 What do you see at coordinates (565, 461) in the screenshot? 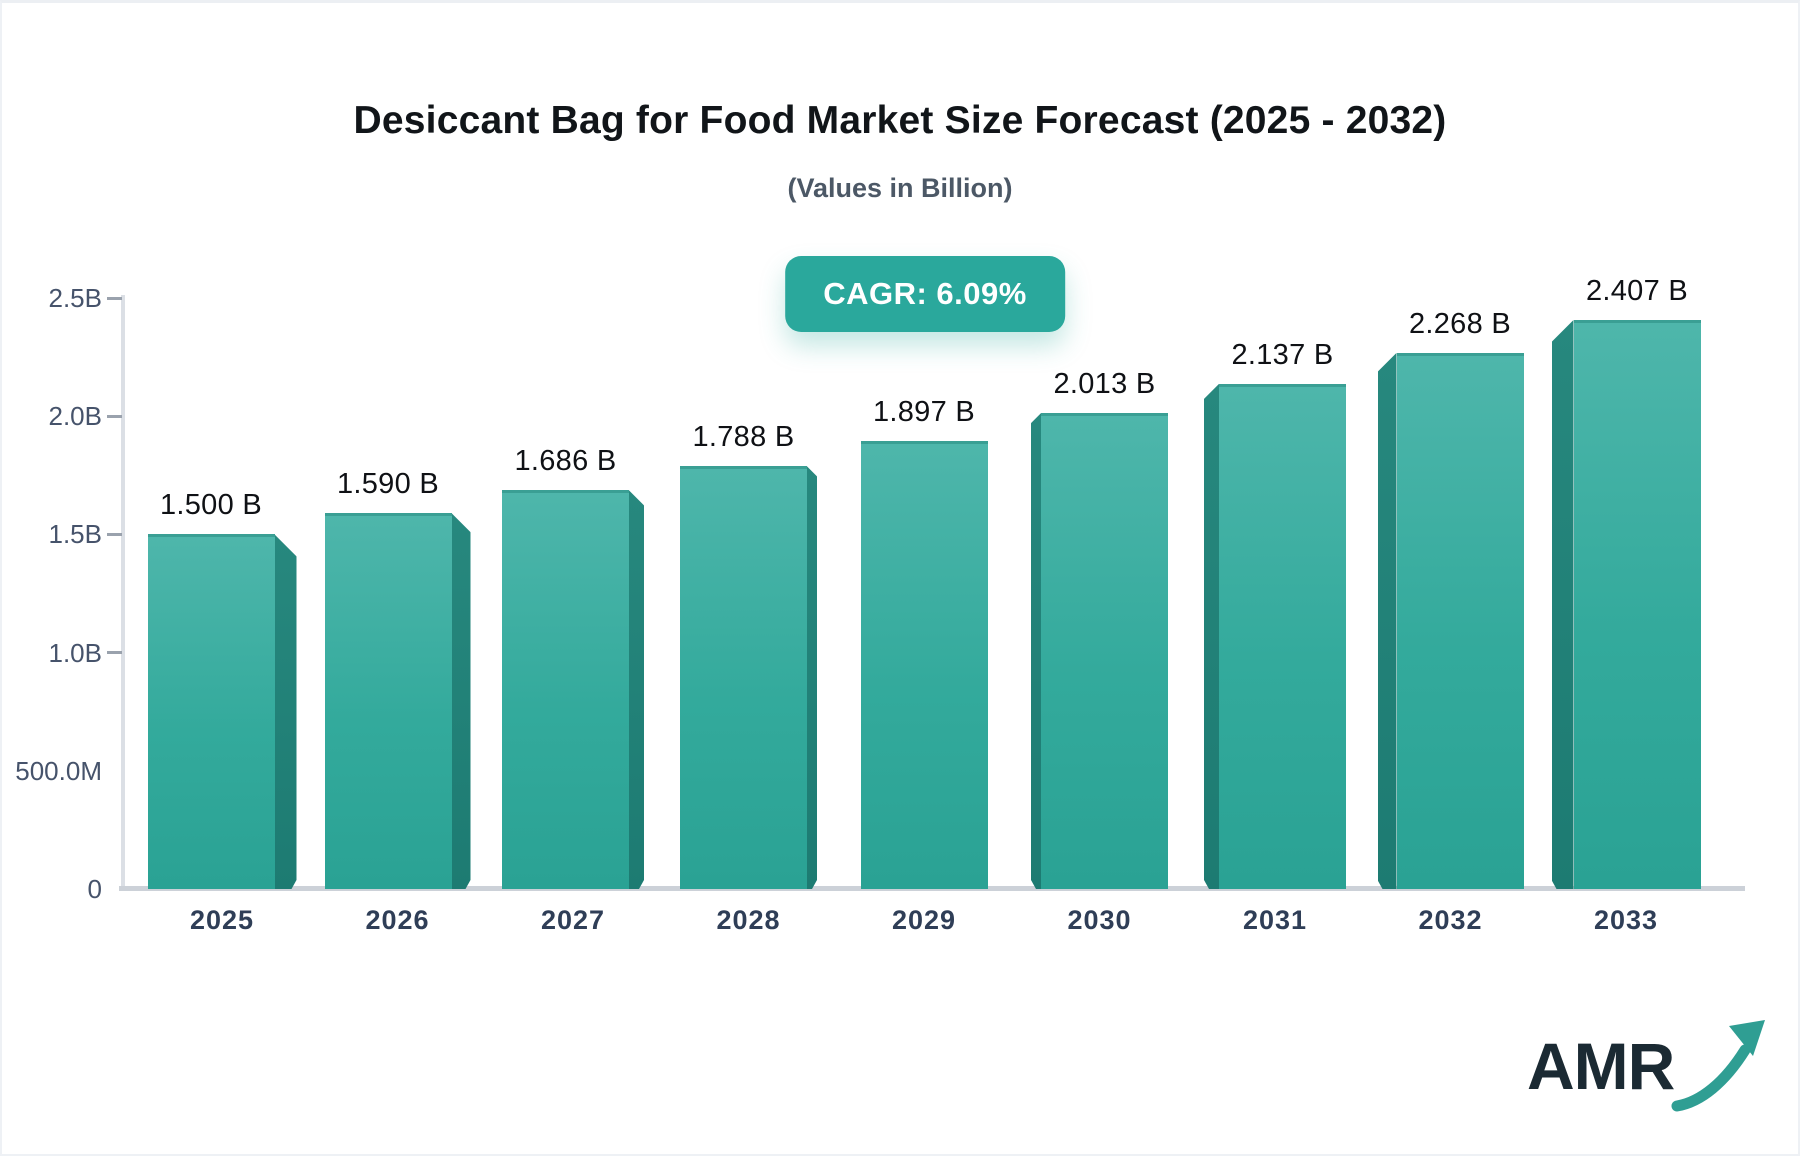
I see `bar-value-label: 1.686 B` at bounding box center [565, 461].